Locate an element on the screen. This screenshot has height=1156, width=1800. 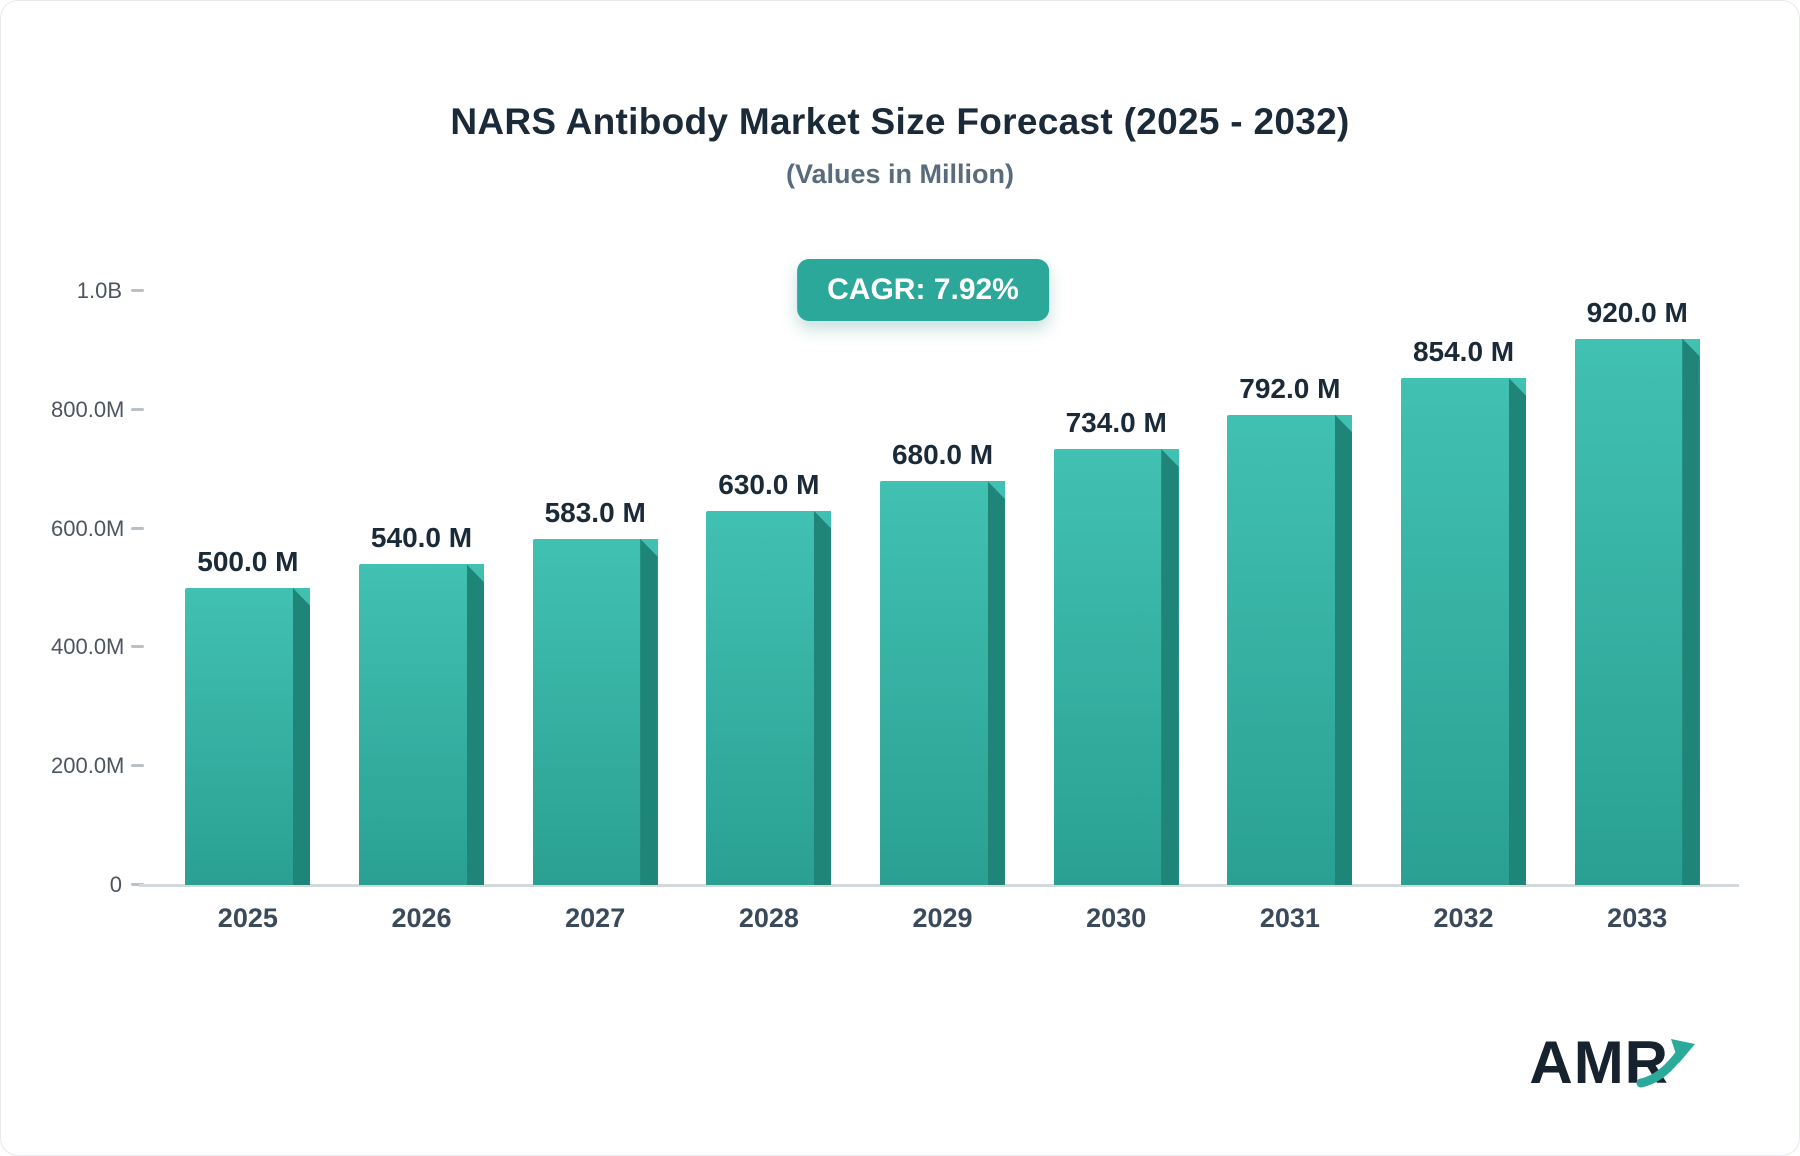
bar-group: 500.0 M is located at coordinates (248, 588).